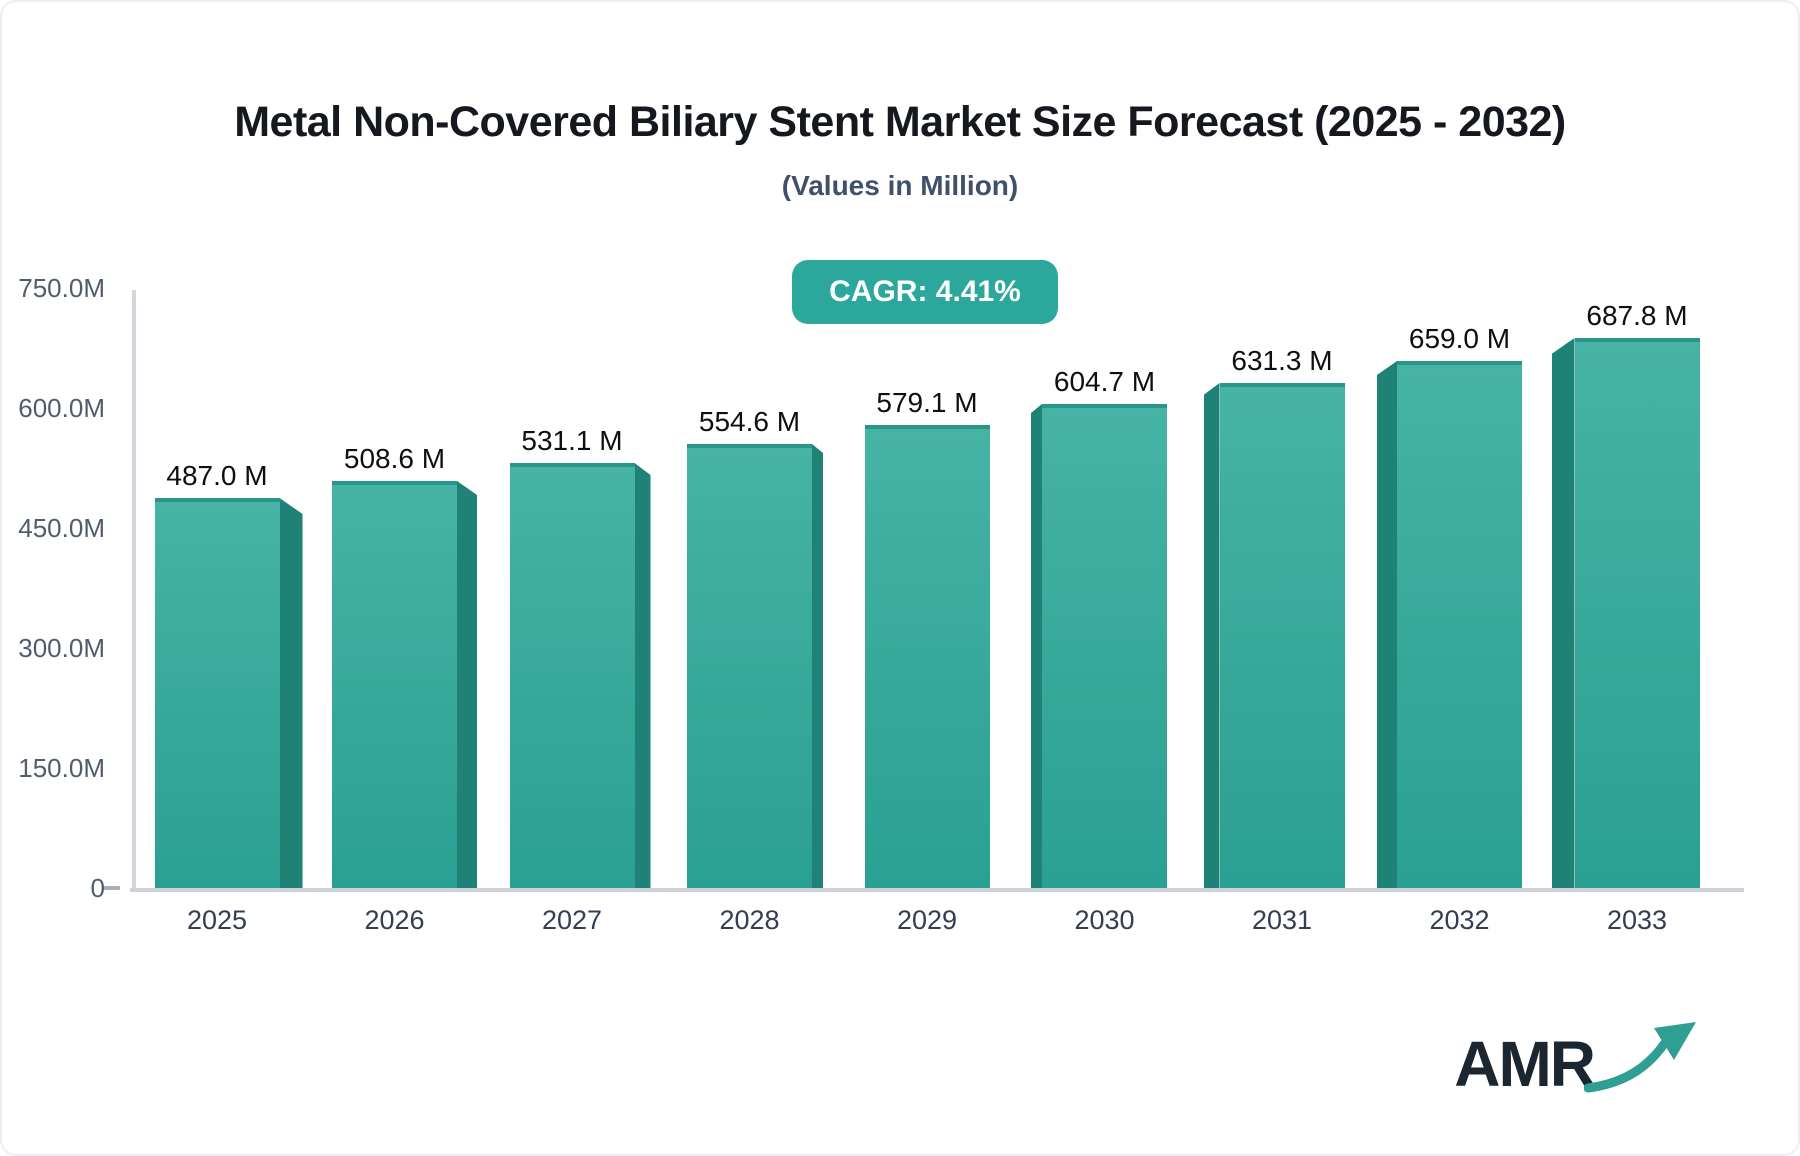 The height and width of the screenshot is (1156, 1800). Describe the element at coordinates (1104, 920) in the screenshot. I see `x-tick-label: 2030` at that location.